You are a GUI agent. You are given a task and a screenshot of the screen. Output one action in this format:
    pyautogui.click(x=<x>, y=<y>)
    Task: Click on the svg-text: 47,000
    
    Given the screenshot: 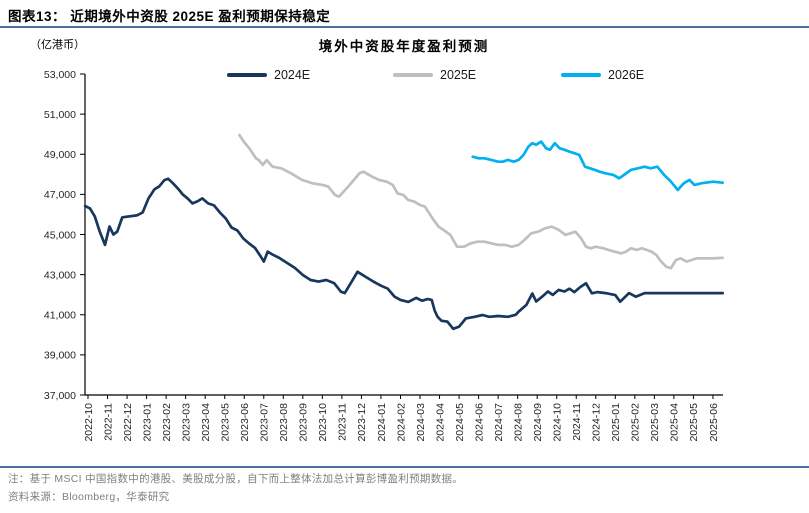 What is the action you would take?
    pyautogui.click(x=60, y=195)
    